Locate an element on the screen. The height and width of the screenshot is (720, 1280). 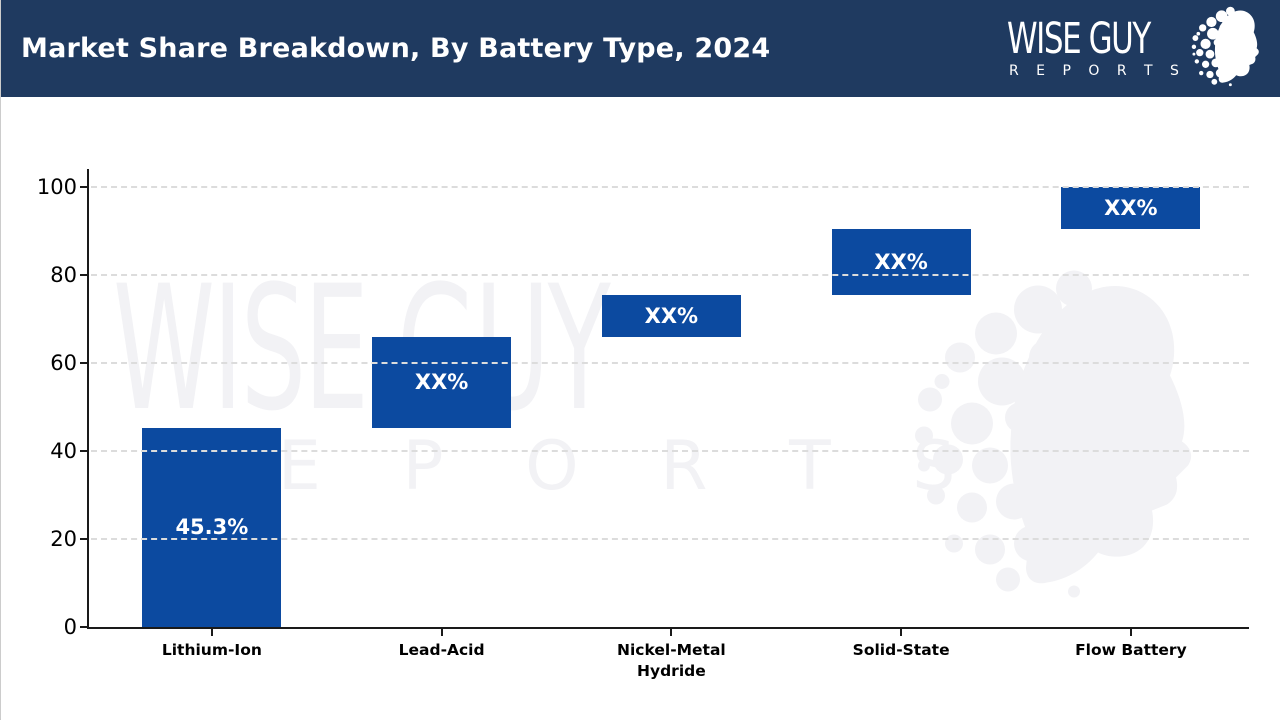
bar-nickel-metal-hydride is located at coordinates (671, 315).